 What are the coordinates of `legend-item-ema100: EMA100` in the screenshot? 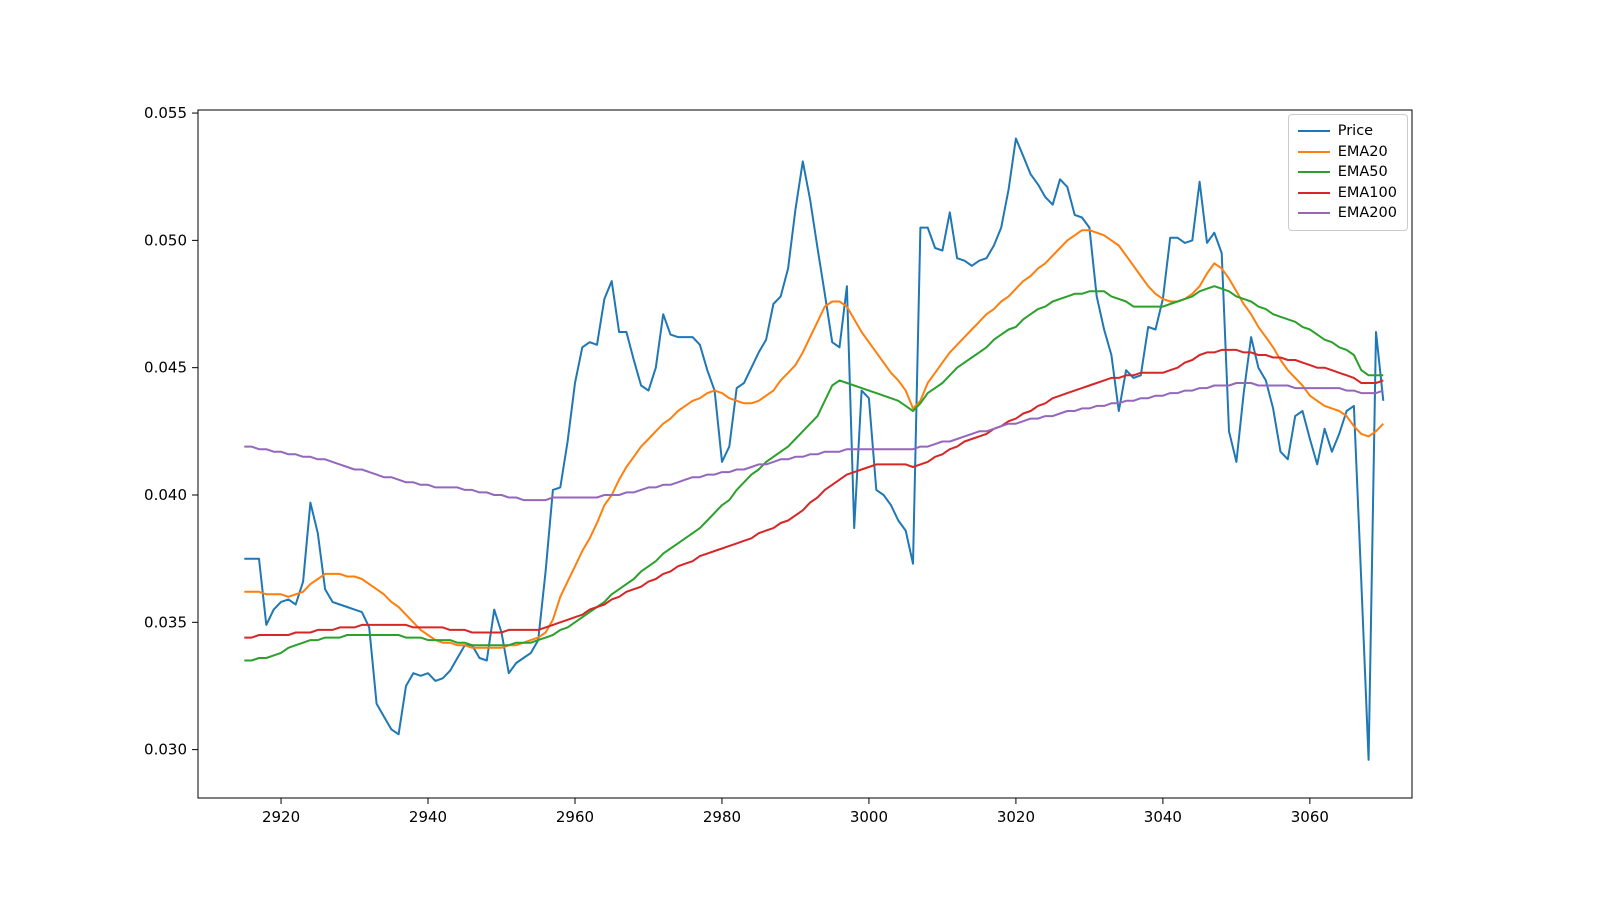 It's located at (1347, 193).